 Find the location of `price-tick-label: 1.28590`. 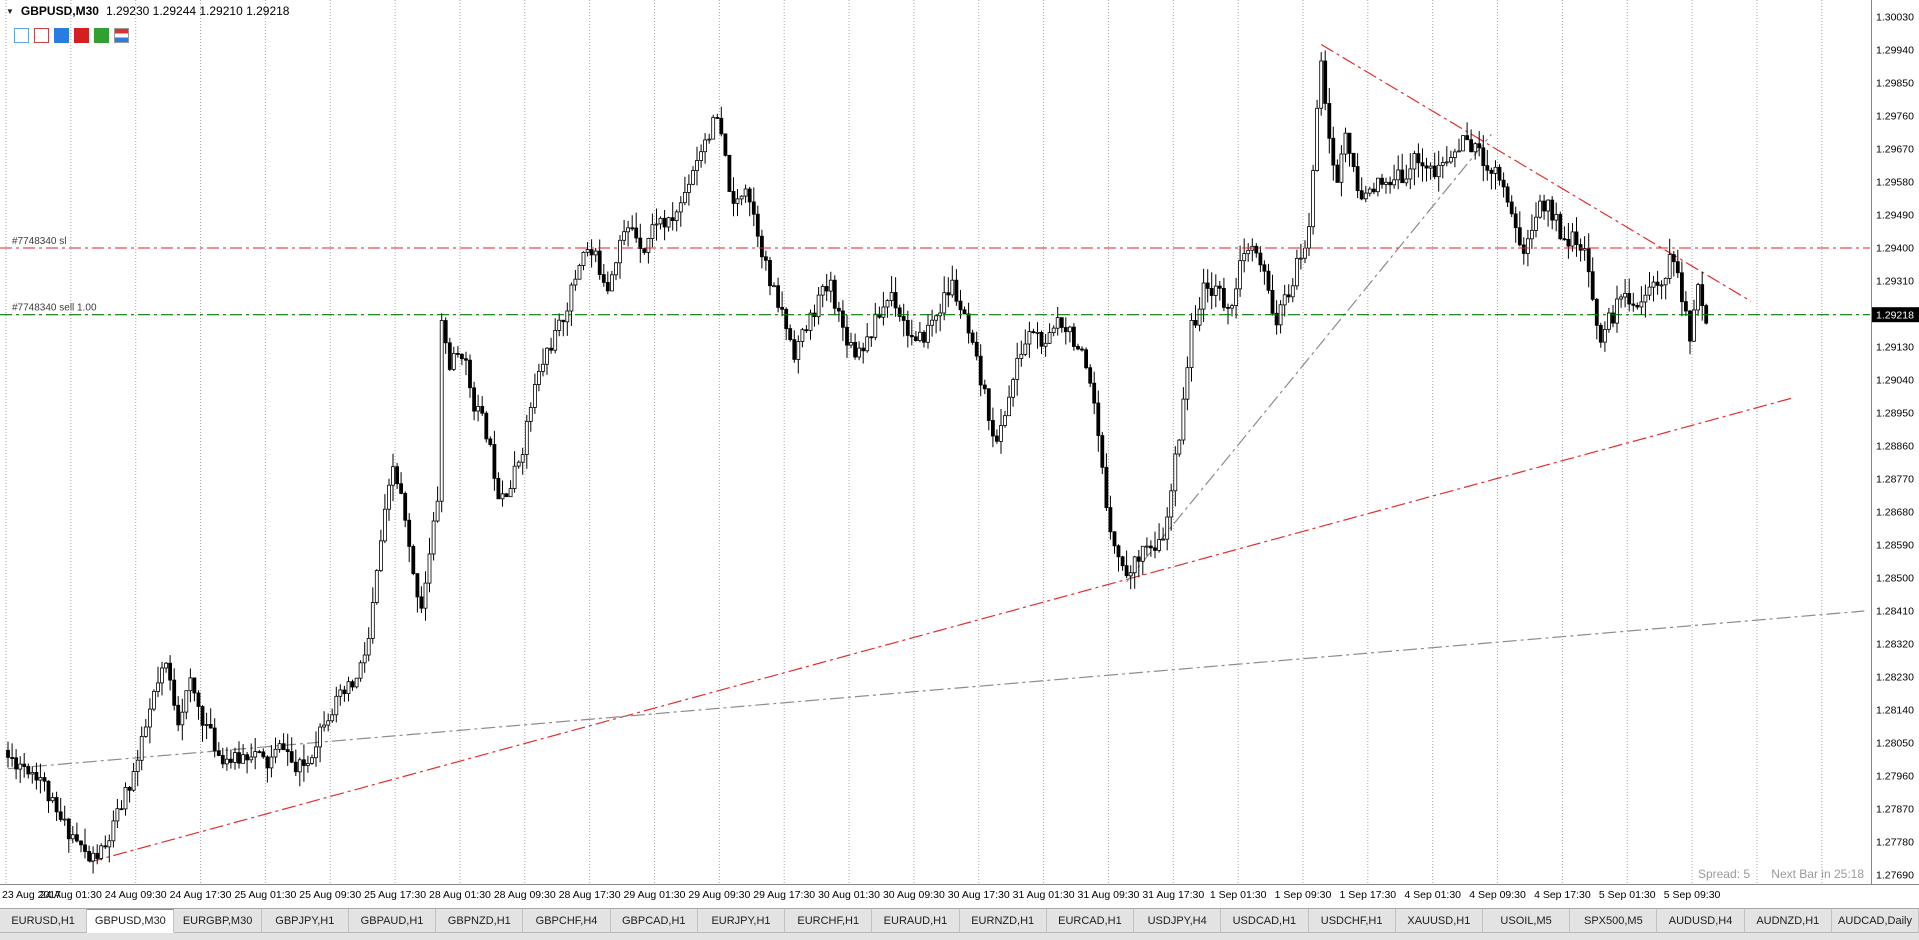

price-tick-label: 1.28590 is located at coordinates (1895, 546).